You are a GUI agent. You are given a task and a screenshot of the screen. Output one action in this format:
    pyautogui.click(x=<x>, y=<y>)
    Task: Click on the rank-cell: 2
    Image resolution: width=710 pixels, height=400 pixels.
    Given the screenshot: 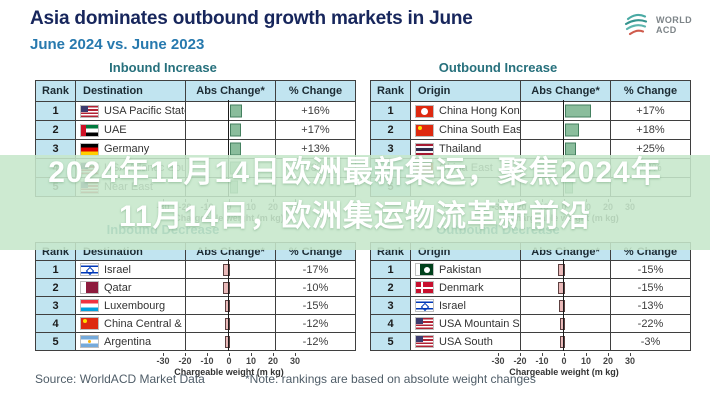 What is the action you would take?
    pyautogui.click(x=55, y=287)
    